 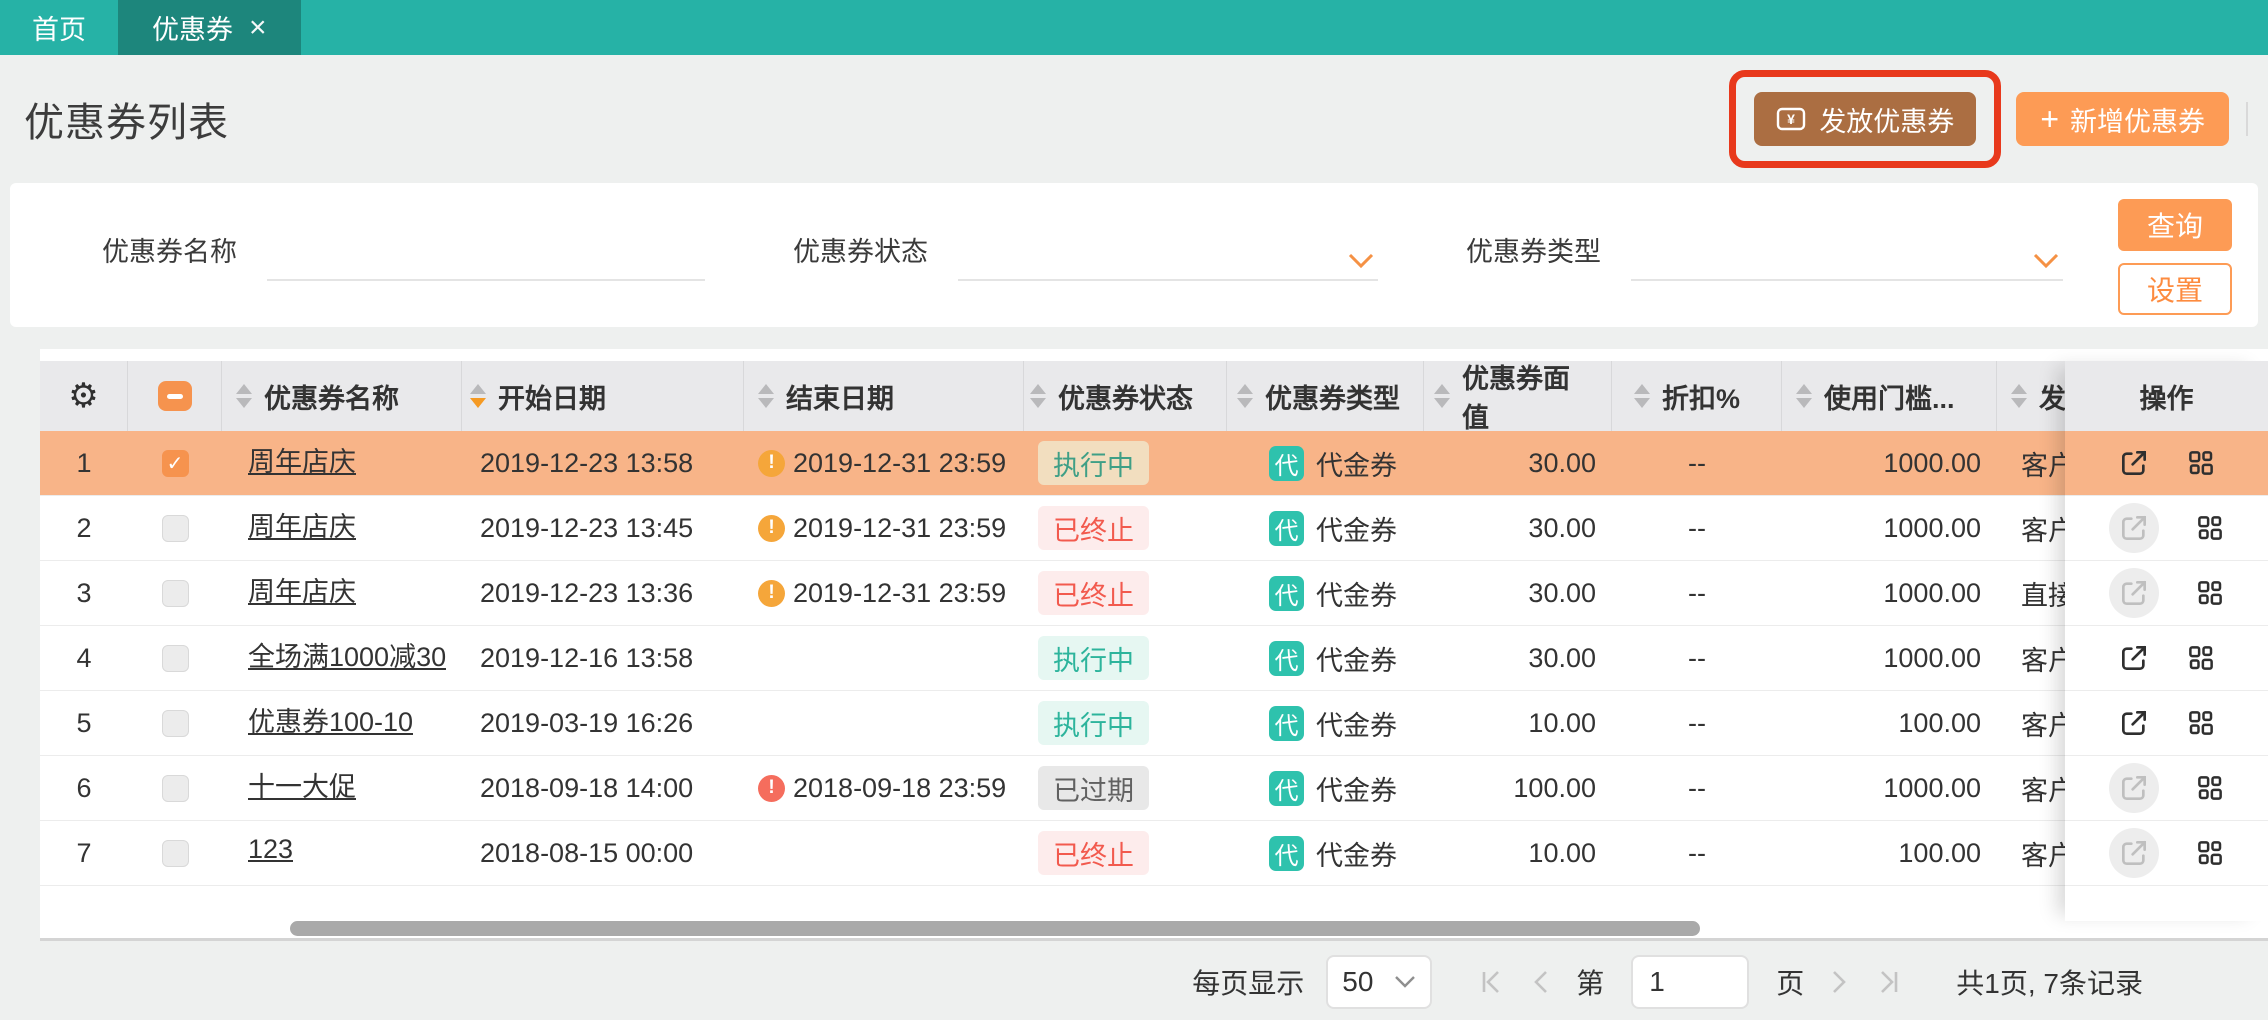 What do you see at coordinates (587, 592) in the screenshot?
I see `start-date: 2019-12-23 13:36` at bounding box center [587, 592].